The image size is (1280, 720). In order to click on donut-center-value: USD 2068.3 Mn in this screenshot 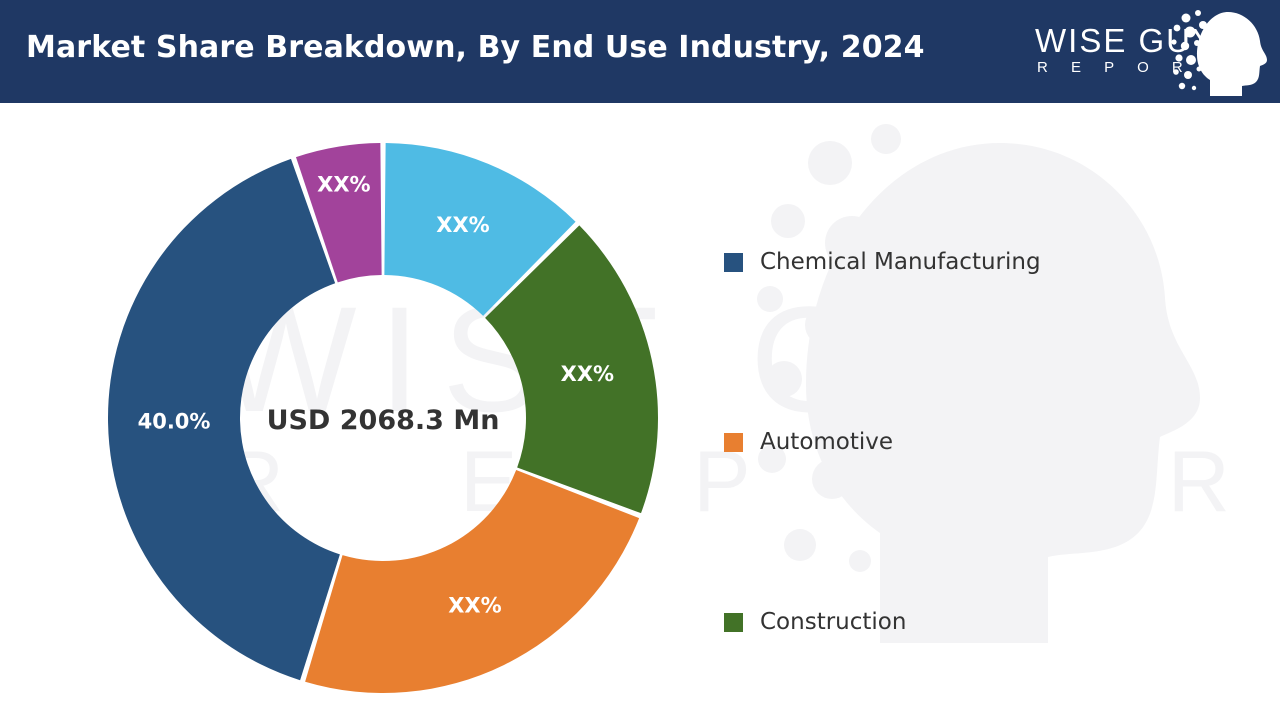, I will do `click(383, 420)`.